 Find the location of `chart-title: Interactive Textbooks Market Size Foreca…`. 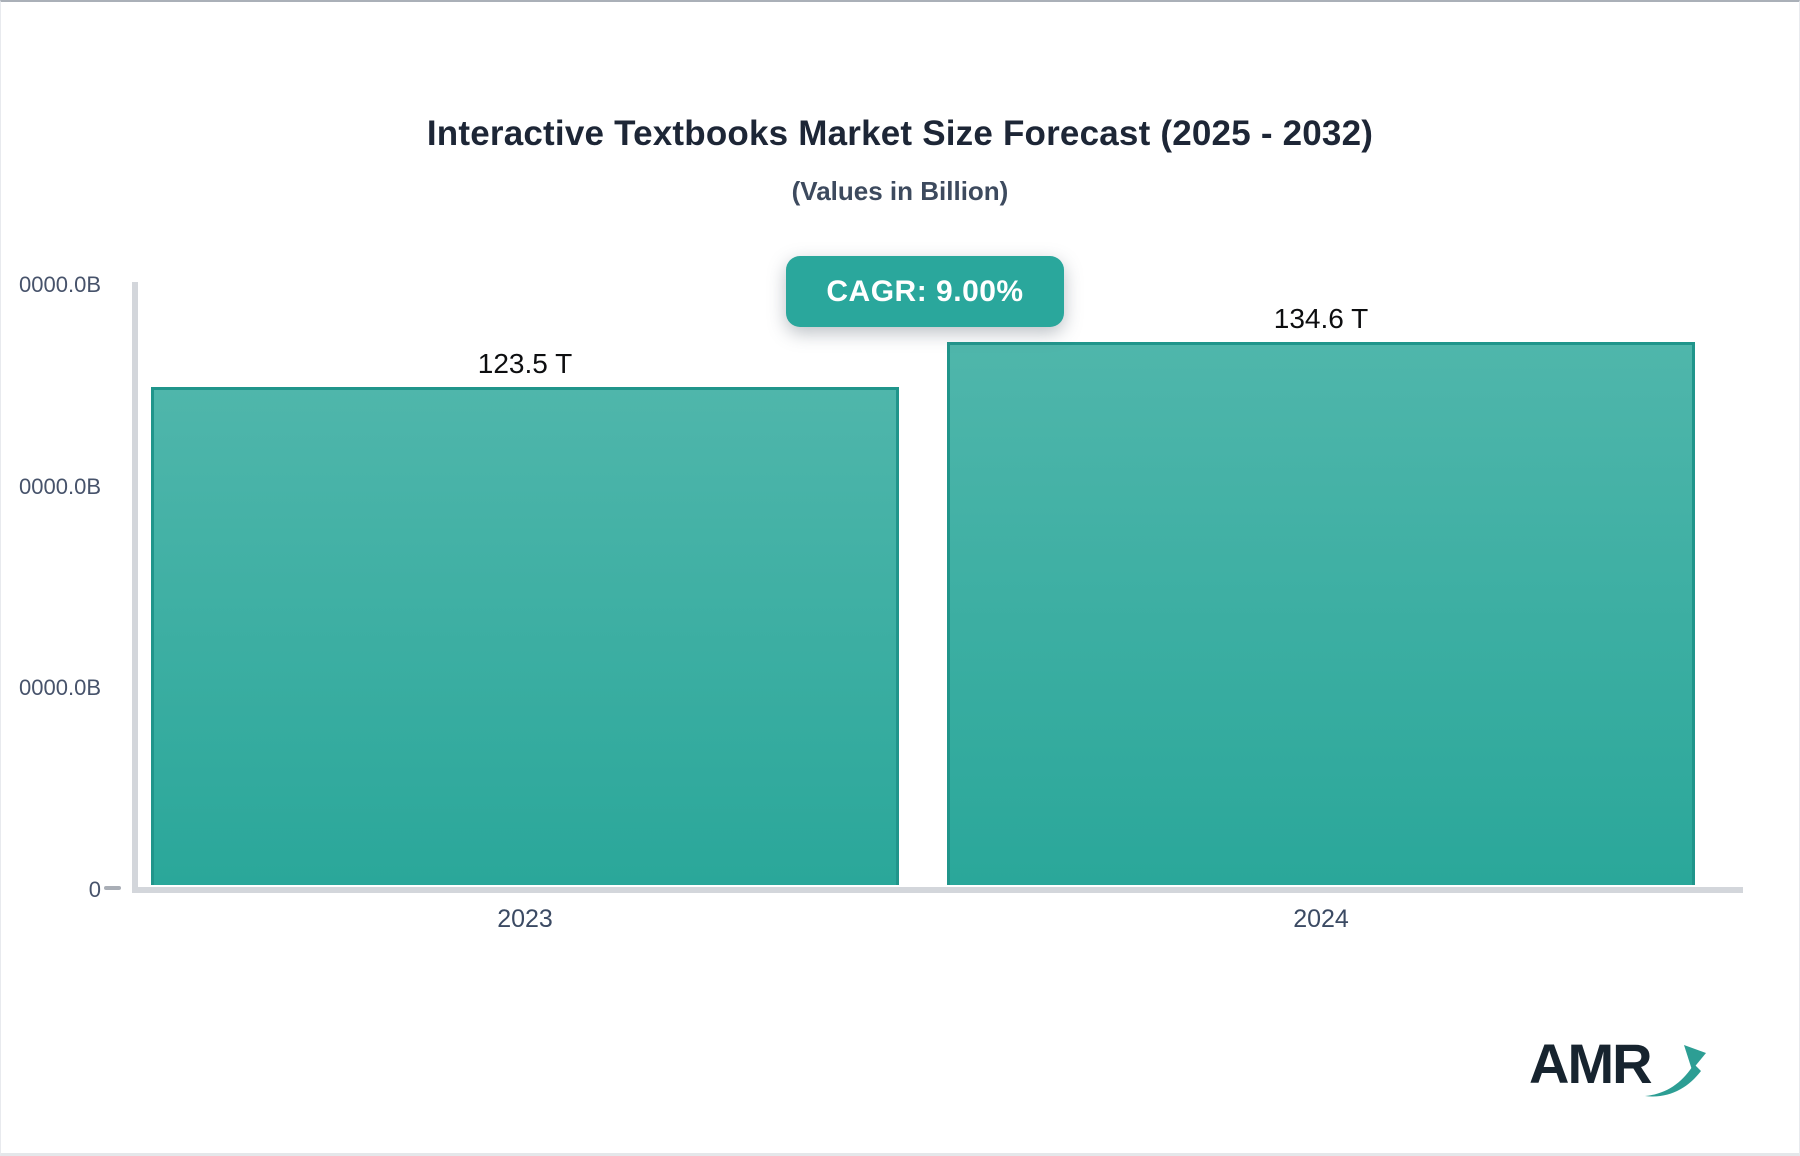

chart-title: Interactive Textbooks Market Size Foreca… is located at coordinates (900, 133).